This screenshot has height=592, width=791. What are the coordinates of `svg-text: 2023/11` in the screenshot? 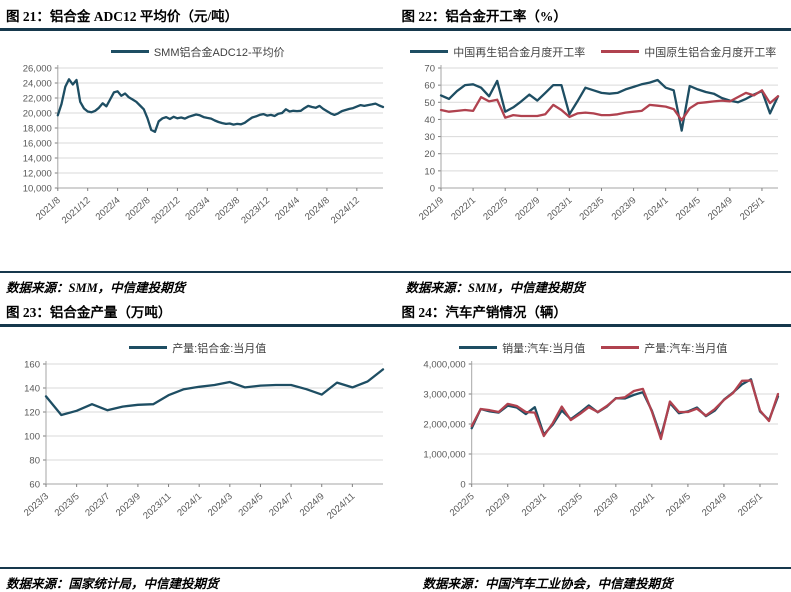 It's located at (157, 506).